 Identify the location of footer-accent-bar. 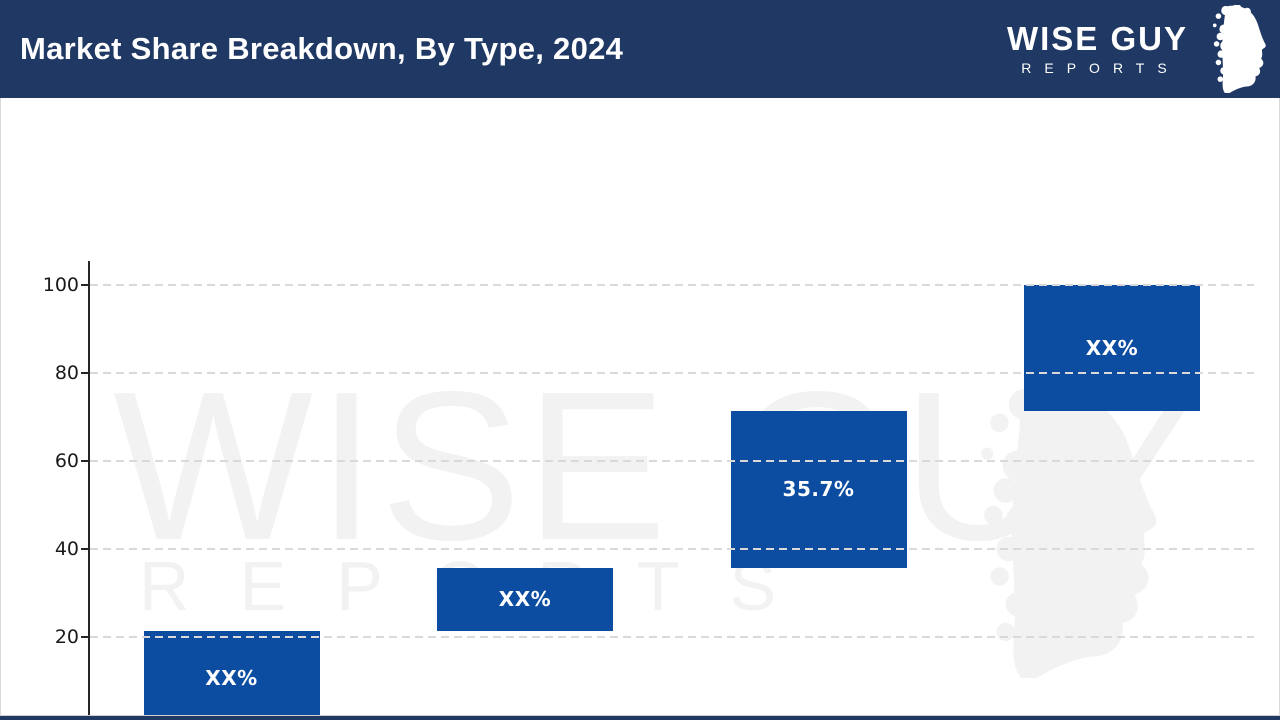
(640, 717).